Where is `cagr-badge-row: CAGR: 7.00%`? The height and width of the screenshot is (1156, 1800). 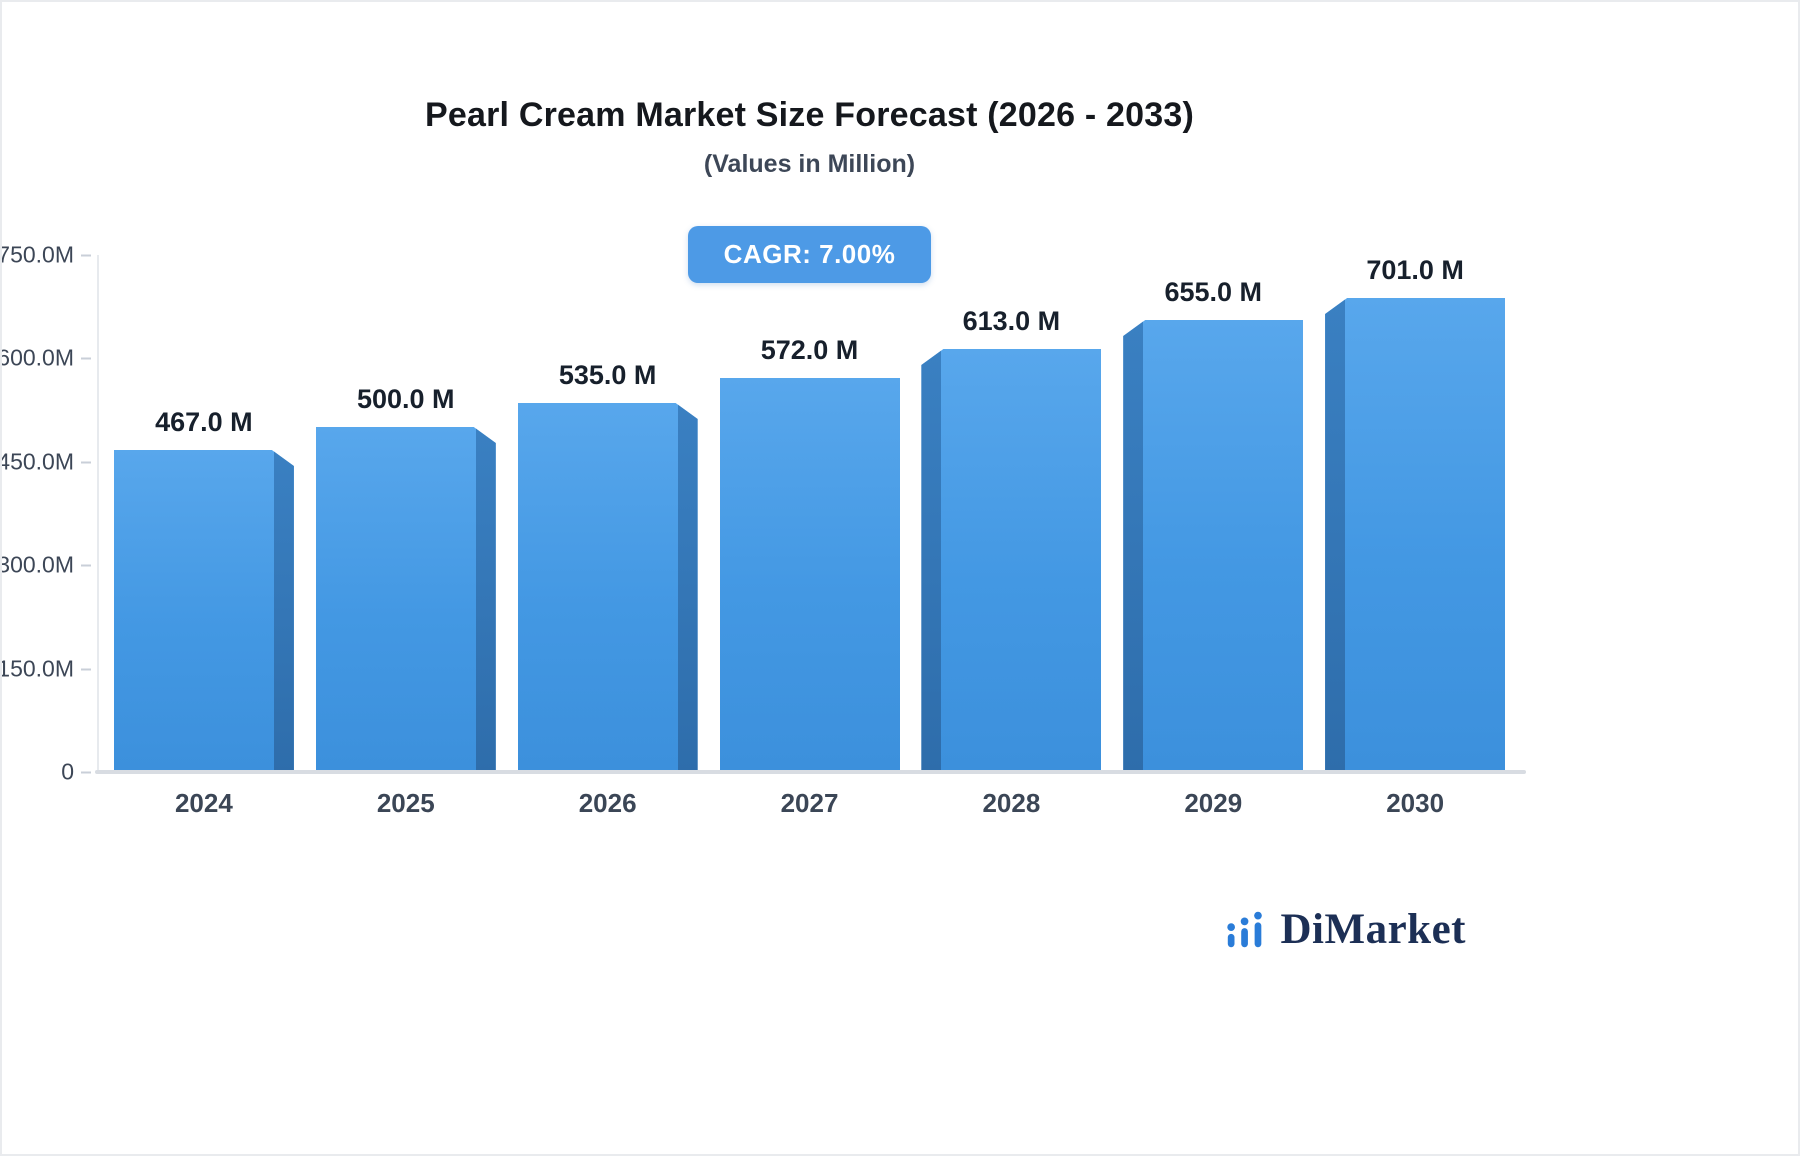
cagr-badge-row: CAGR: 7.00% is located at coordinates (809, 254).